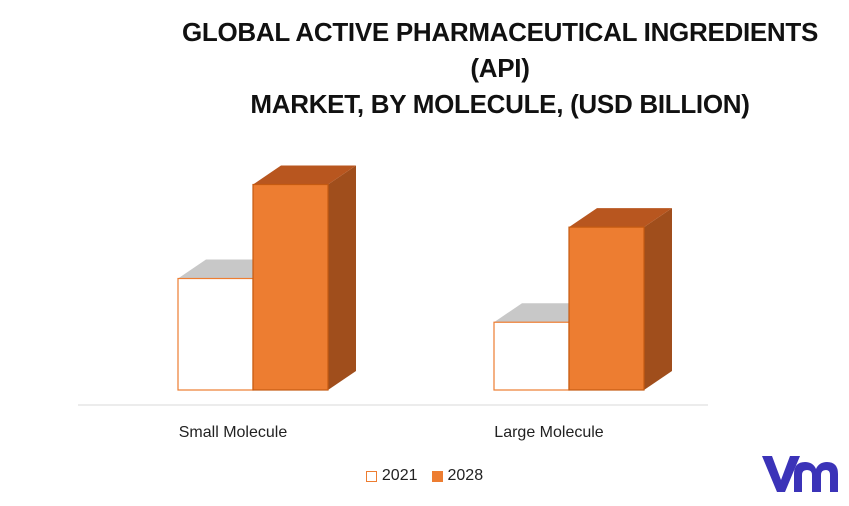  What do you see at coordinates (531, 356) in the screenshot?
I see `bar-large-molecule-2021` at bounding box center [531, 356].